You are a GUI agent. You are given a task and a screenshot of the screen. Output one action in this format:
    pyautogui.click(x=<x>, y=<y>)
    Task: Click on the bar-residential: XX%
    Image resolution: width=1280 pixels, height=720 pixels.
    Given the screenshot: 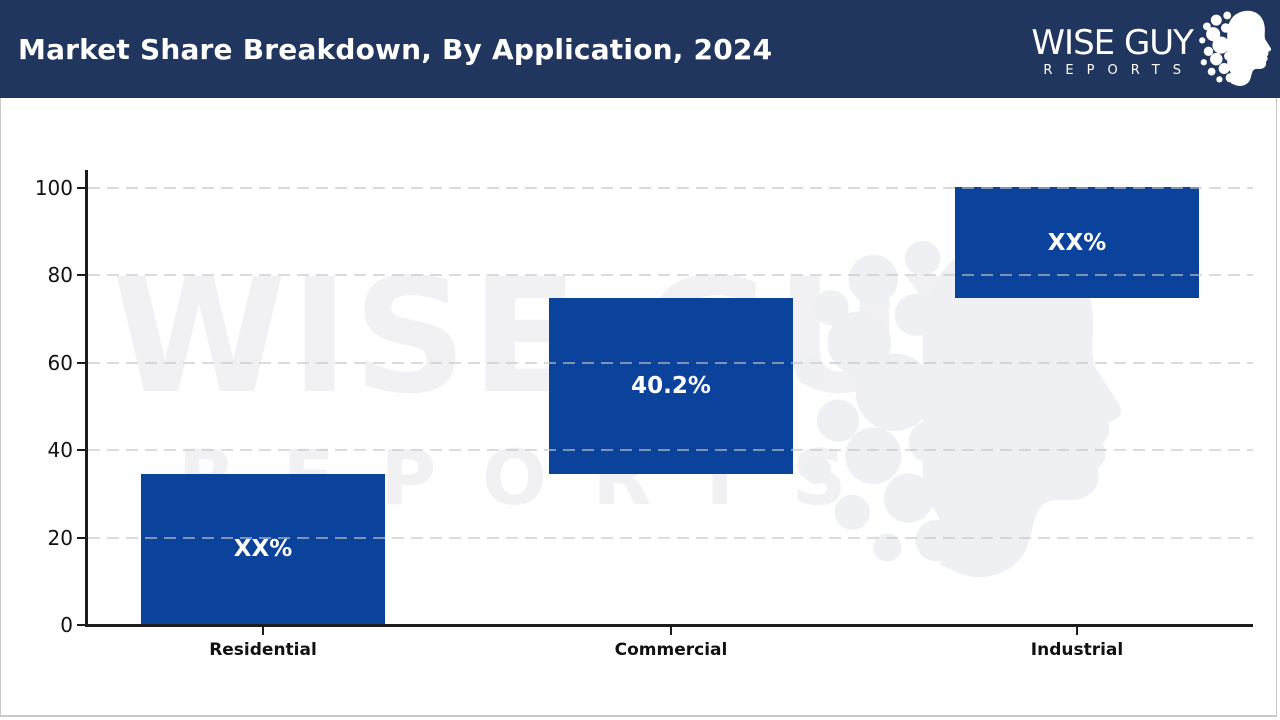 What is the action you would take?
    pyautogui.click(x=263, y=549)
    